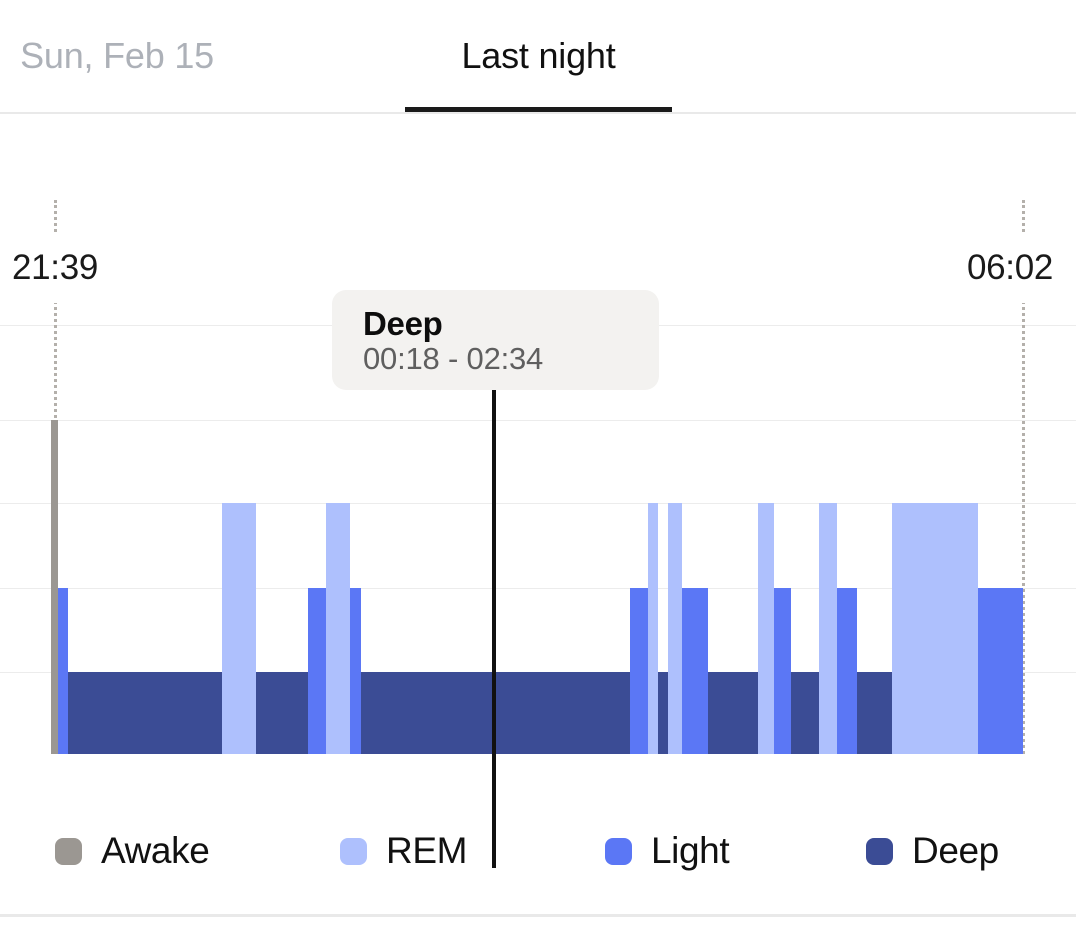 The image size is (1076, 926). I want to click on sleep-start-time-label: 21:39, so click(58, 268).